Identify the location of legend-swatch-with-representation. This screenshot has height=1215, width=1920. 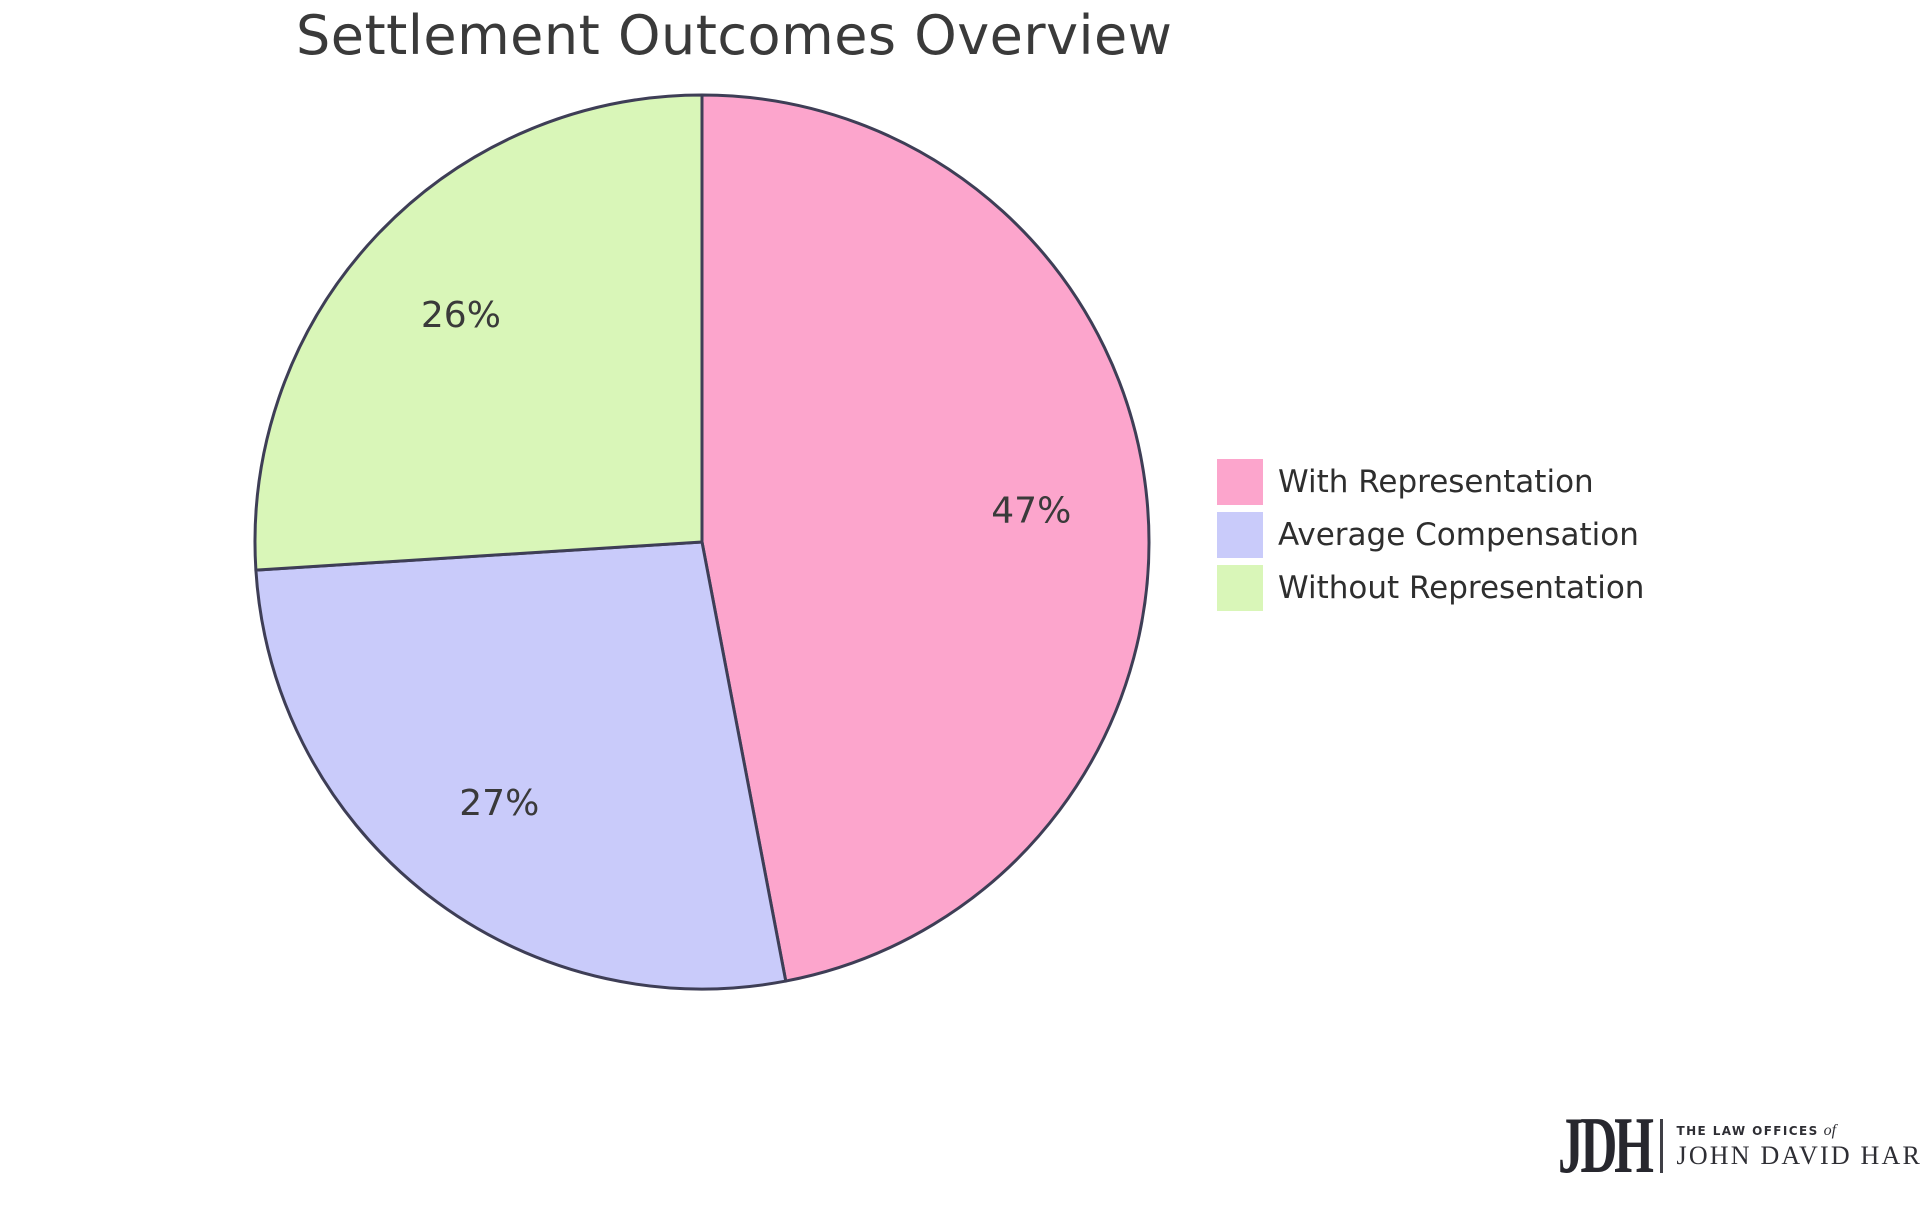
(1240, 482).